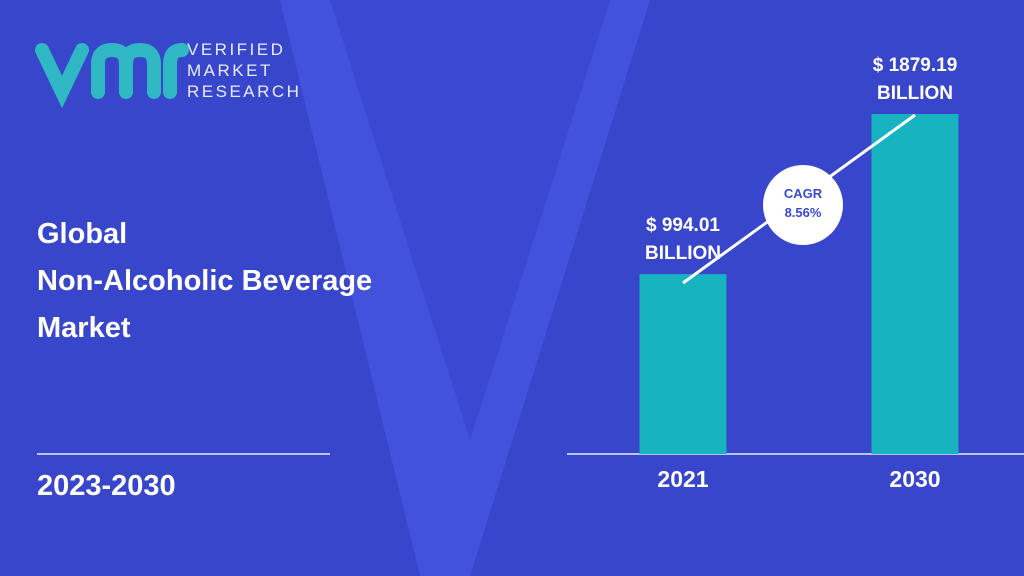 The width and height of the screenshot is (1024, 576). Describe the element at coordinates (236, 49) in the screenshot. I see `logo-text: VERIFIED` at that location.